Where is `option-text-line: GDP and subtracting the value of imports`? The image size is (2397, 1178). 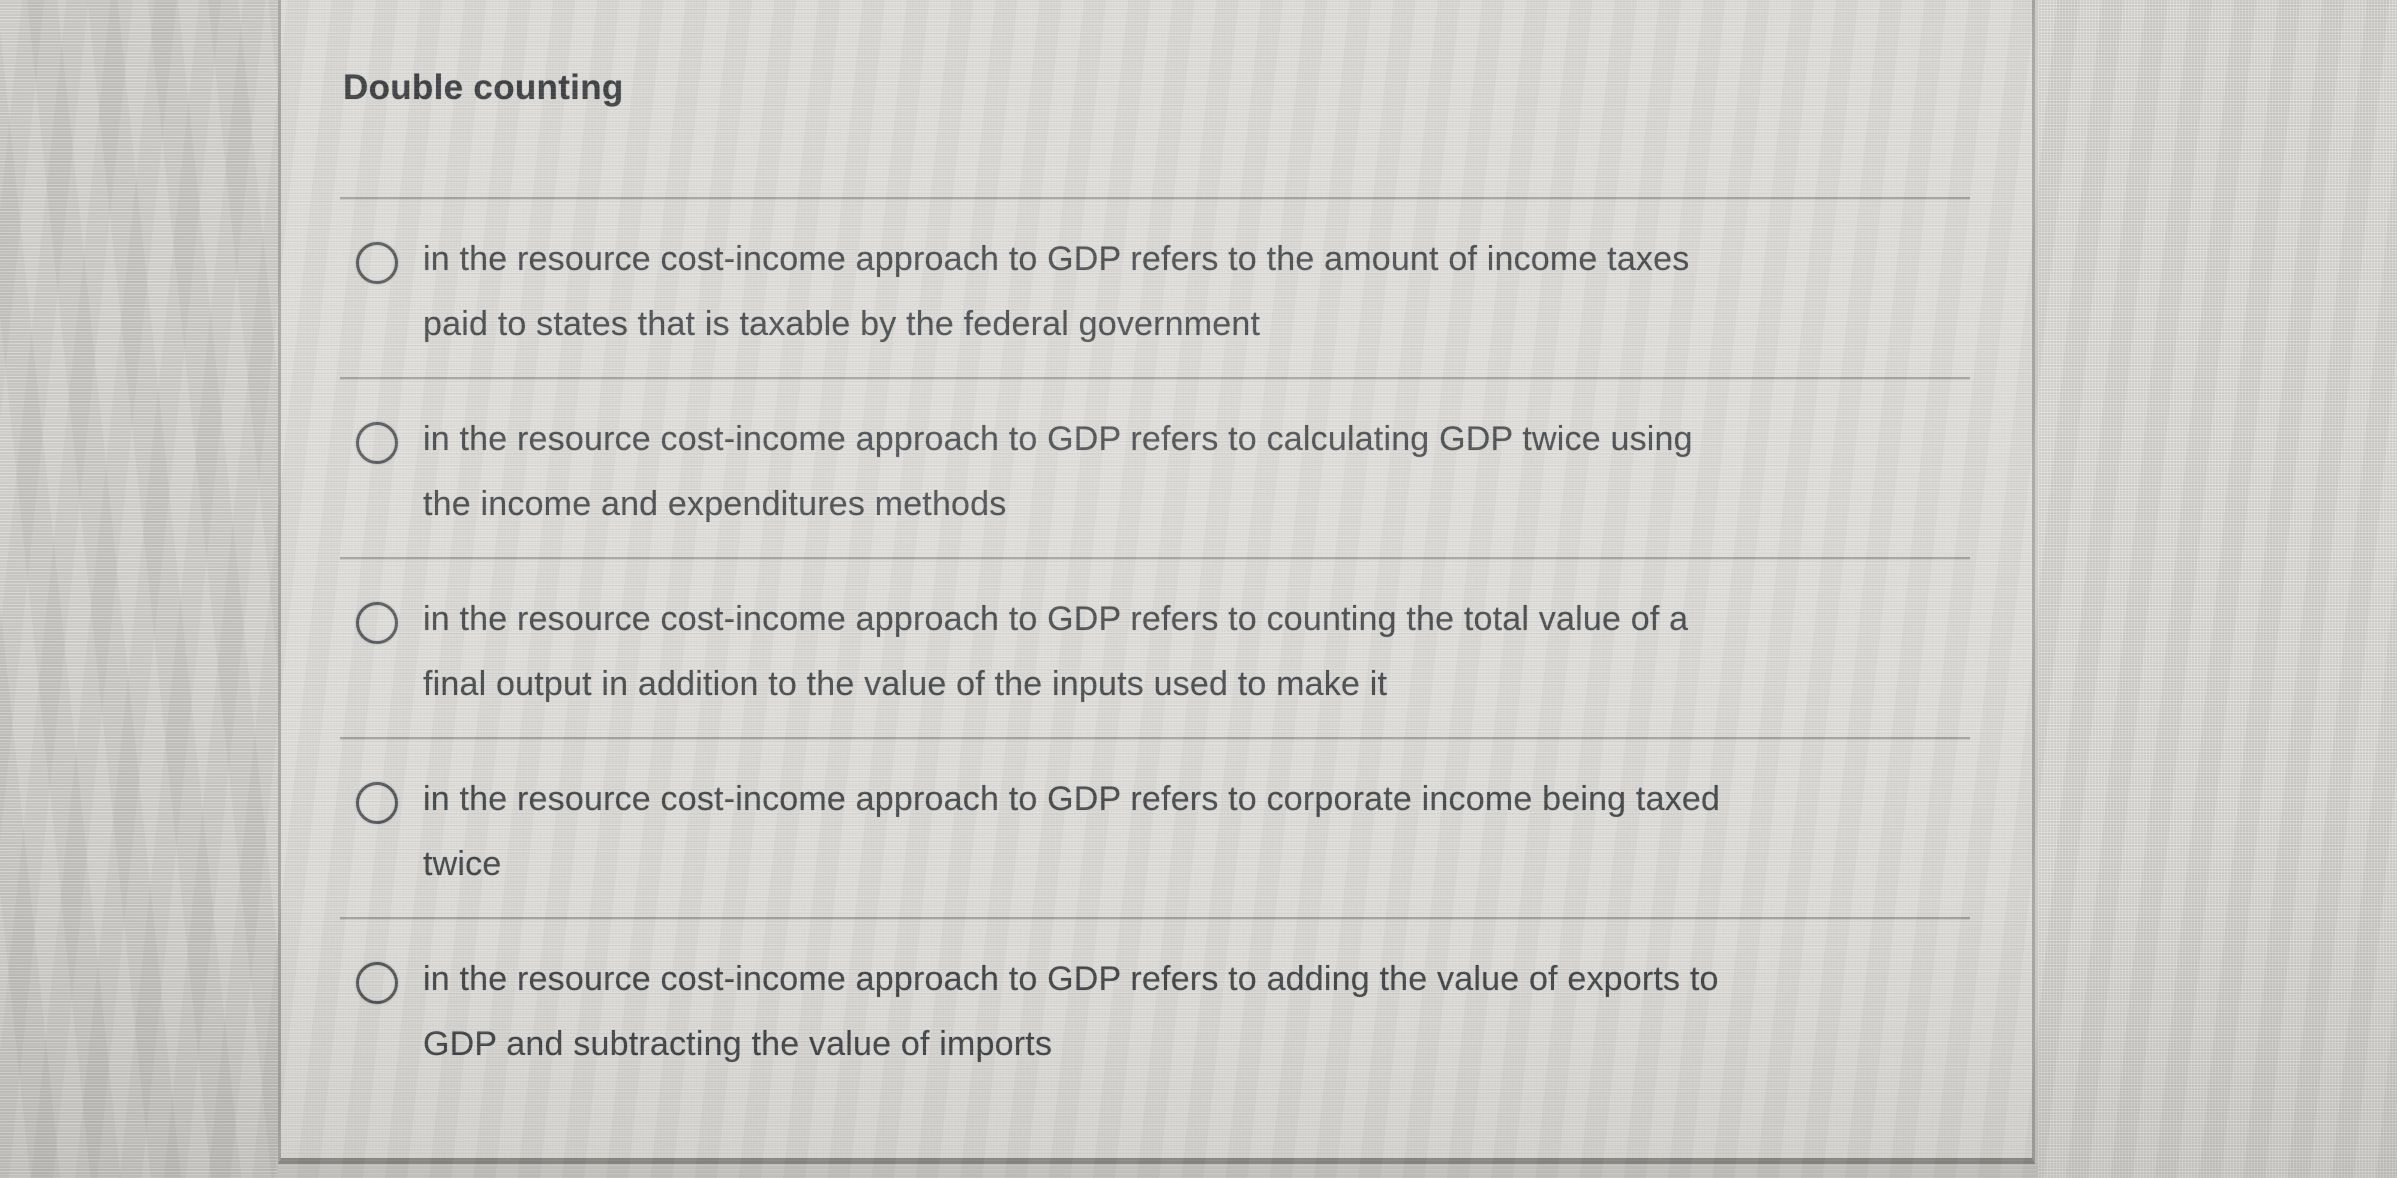
option-text-line: GDP and subtracting the value of imports is located at coordinates (738, 1044).